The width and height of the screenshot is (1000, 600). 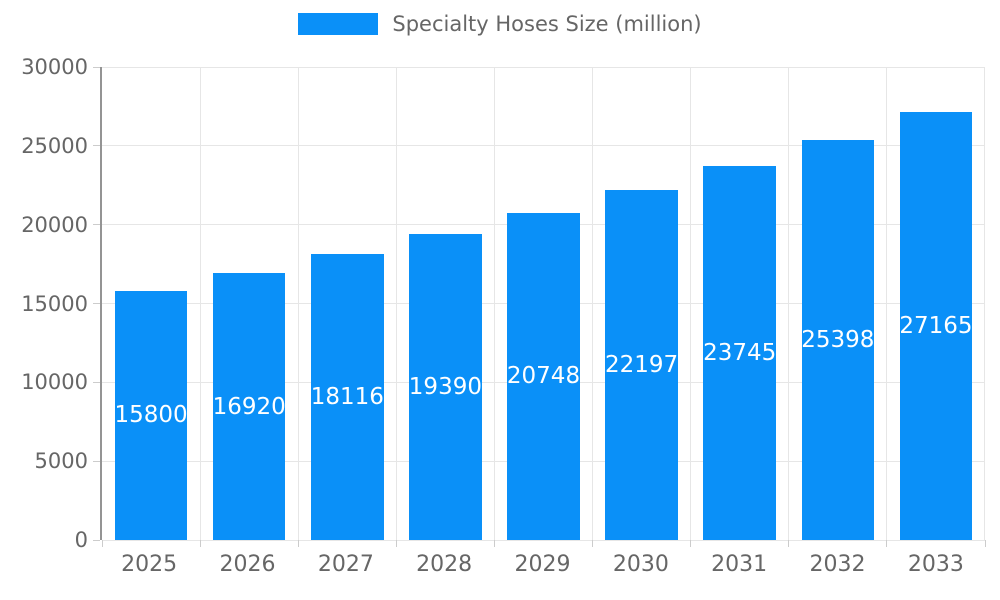 I want to click on bar-2032: 25398, so click(x=838, y=339).